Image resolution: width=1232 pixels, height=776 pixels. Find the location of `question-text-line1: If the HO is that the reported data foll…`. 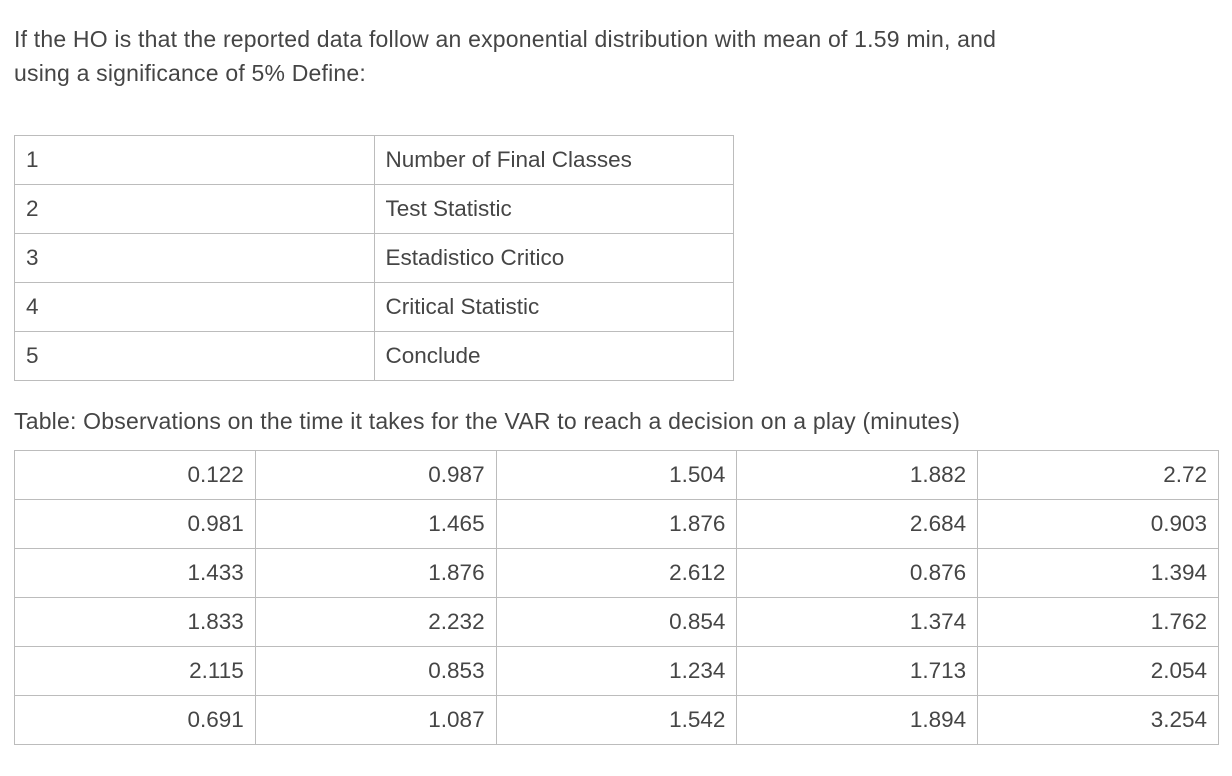

question-text-line1: If the HO is that the reported data foll… is located at coordinates (505, 39).